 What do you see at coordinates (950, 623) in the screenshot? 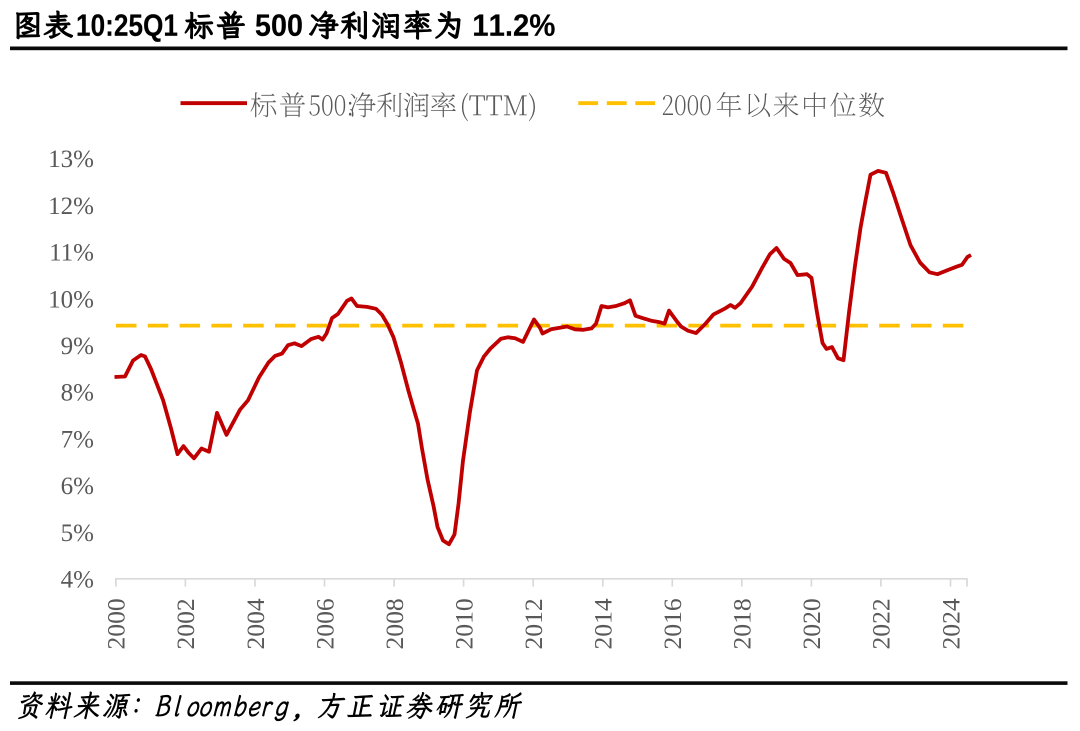
I see `svg-text: 2024` at bounding box center [950, 623].